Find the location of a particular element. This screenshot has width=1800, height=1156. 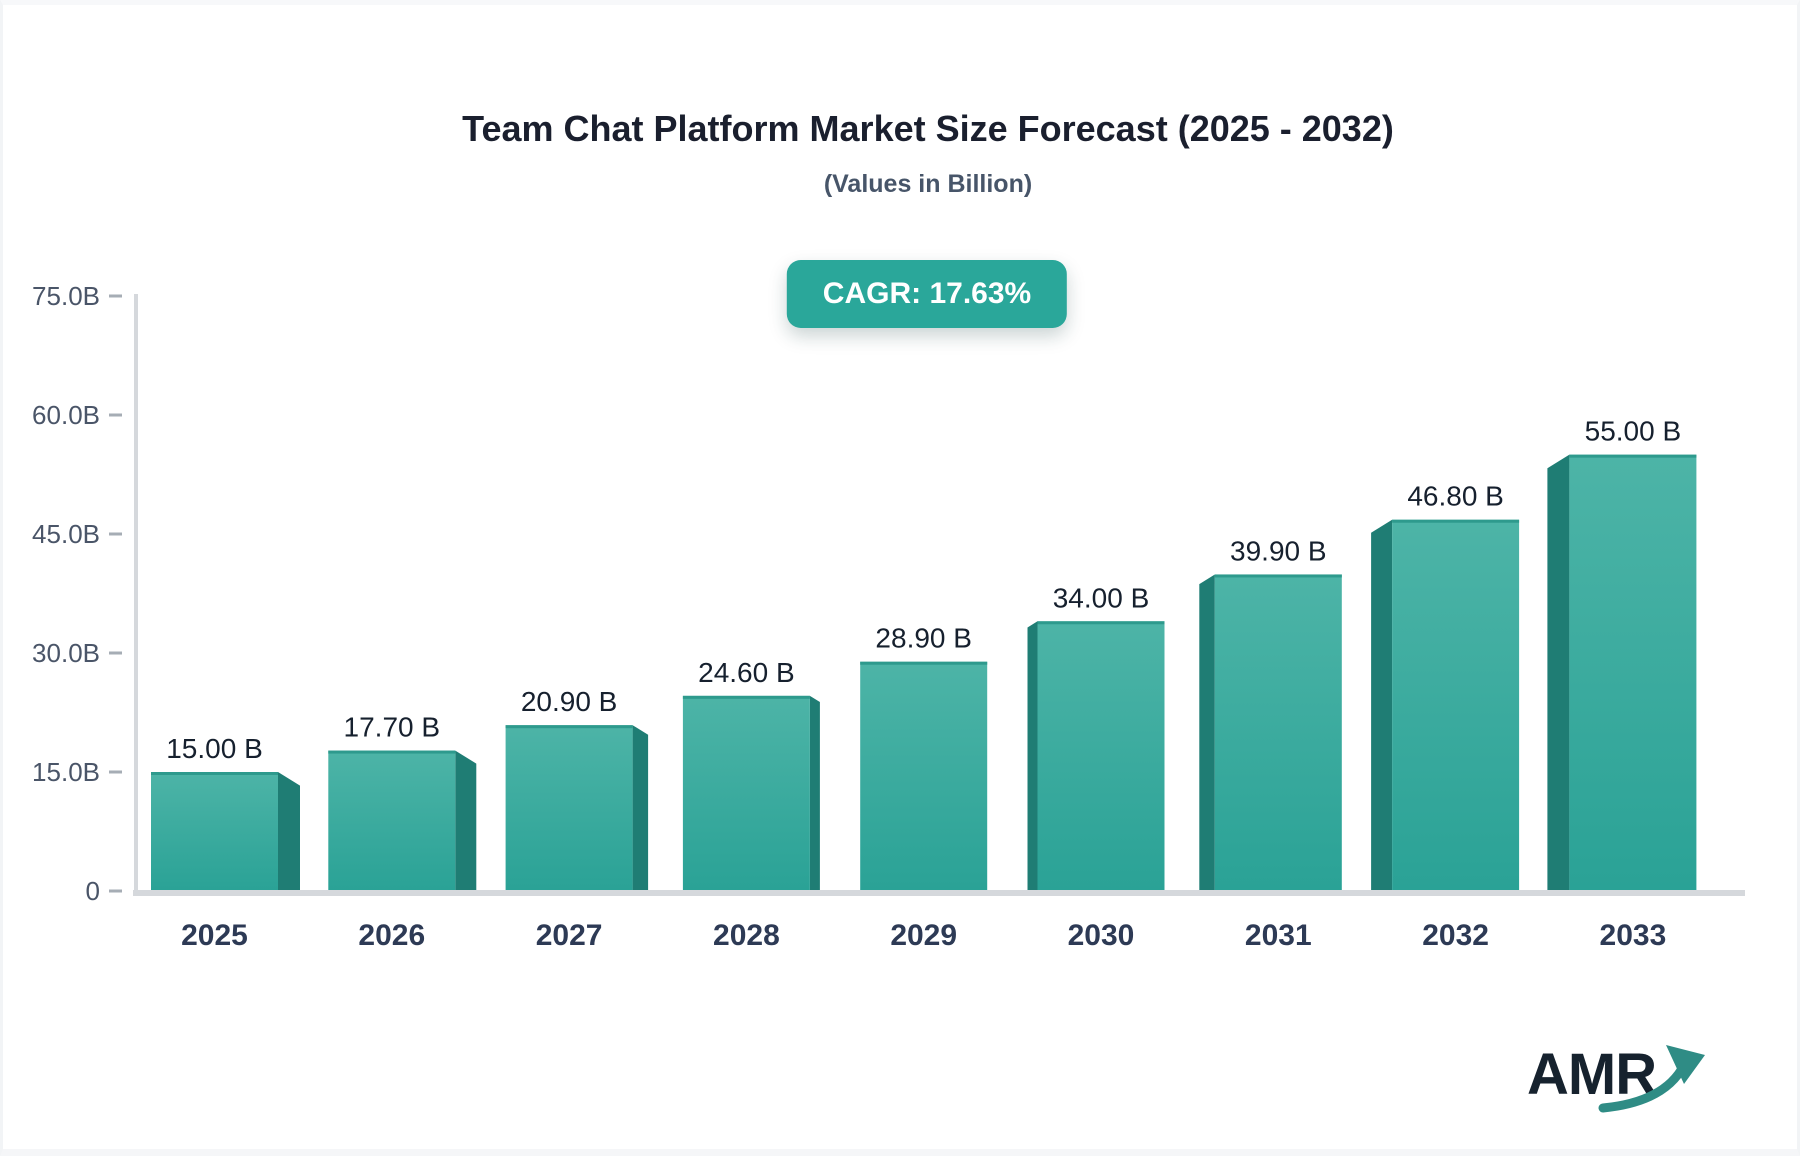

bar-2025: 15.00 B 2025 is located at coordinates (225, 842).